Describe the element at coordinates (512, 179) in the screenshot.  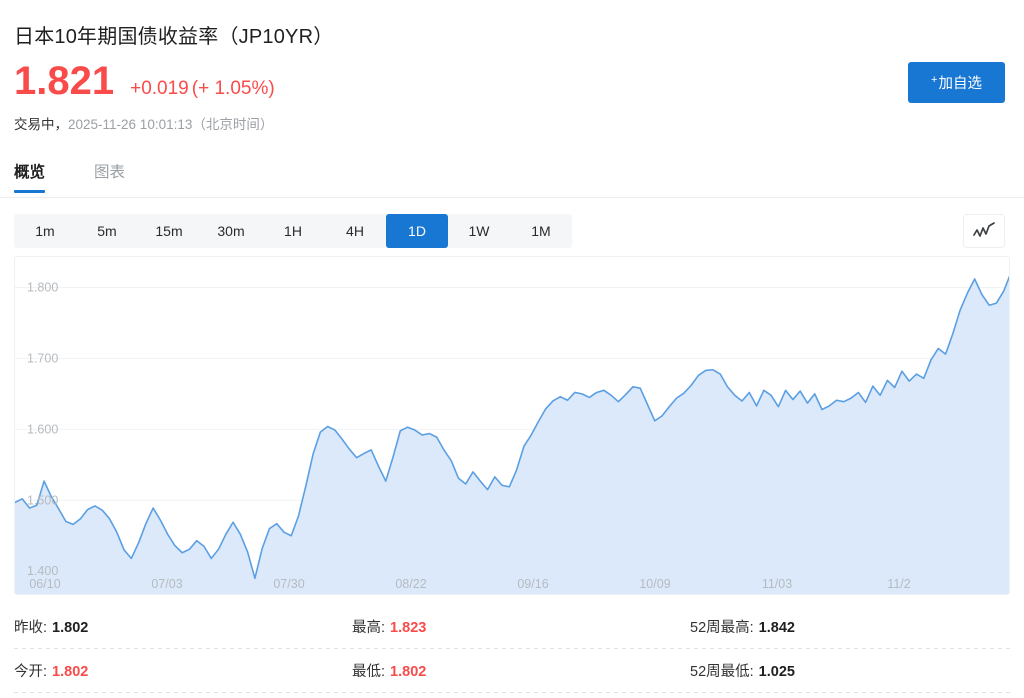
I see `tab-bar: 概览 图表` at that location.